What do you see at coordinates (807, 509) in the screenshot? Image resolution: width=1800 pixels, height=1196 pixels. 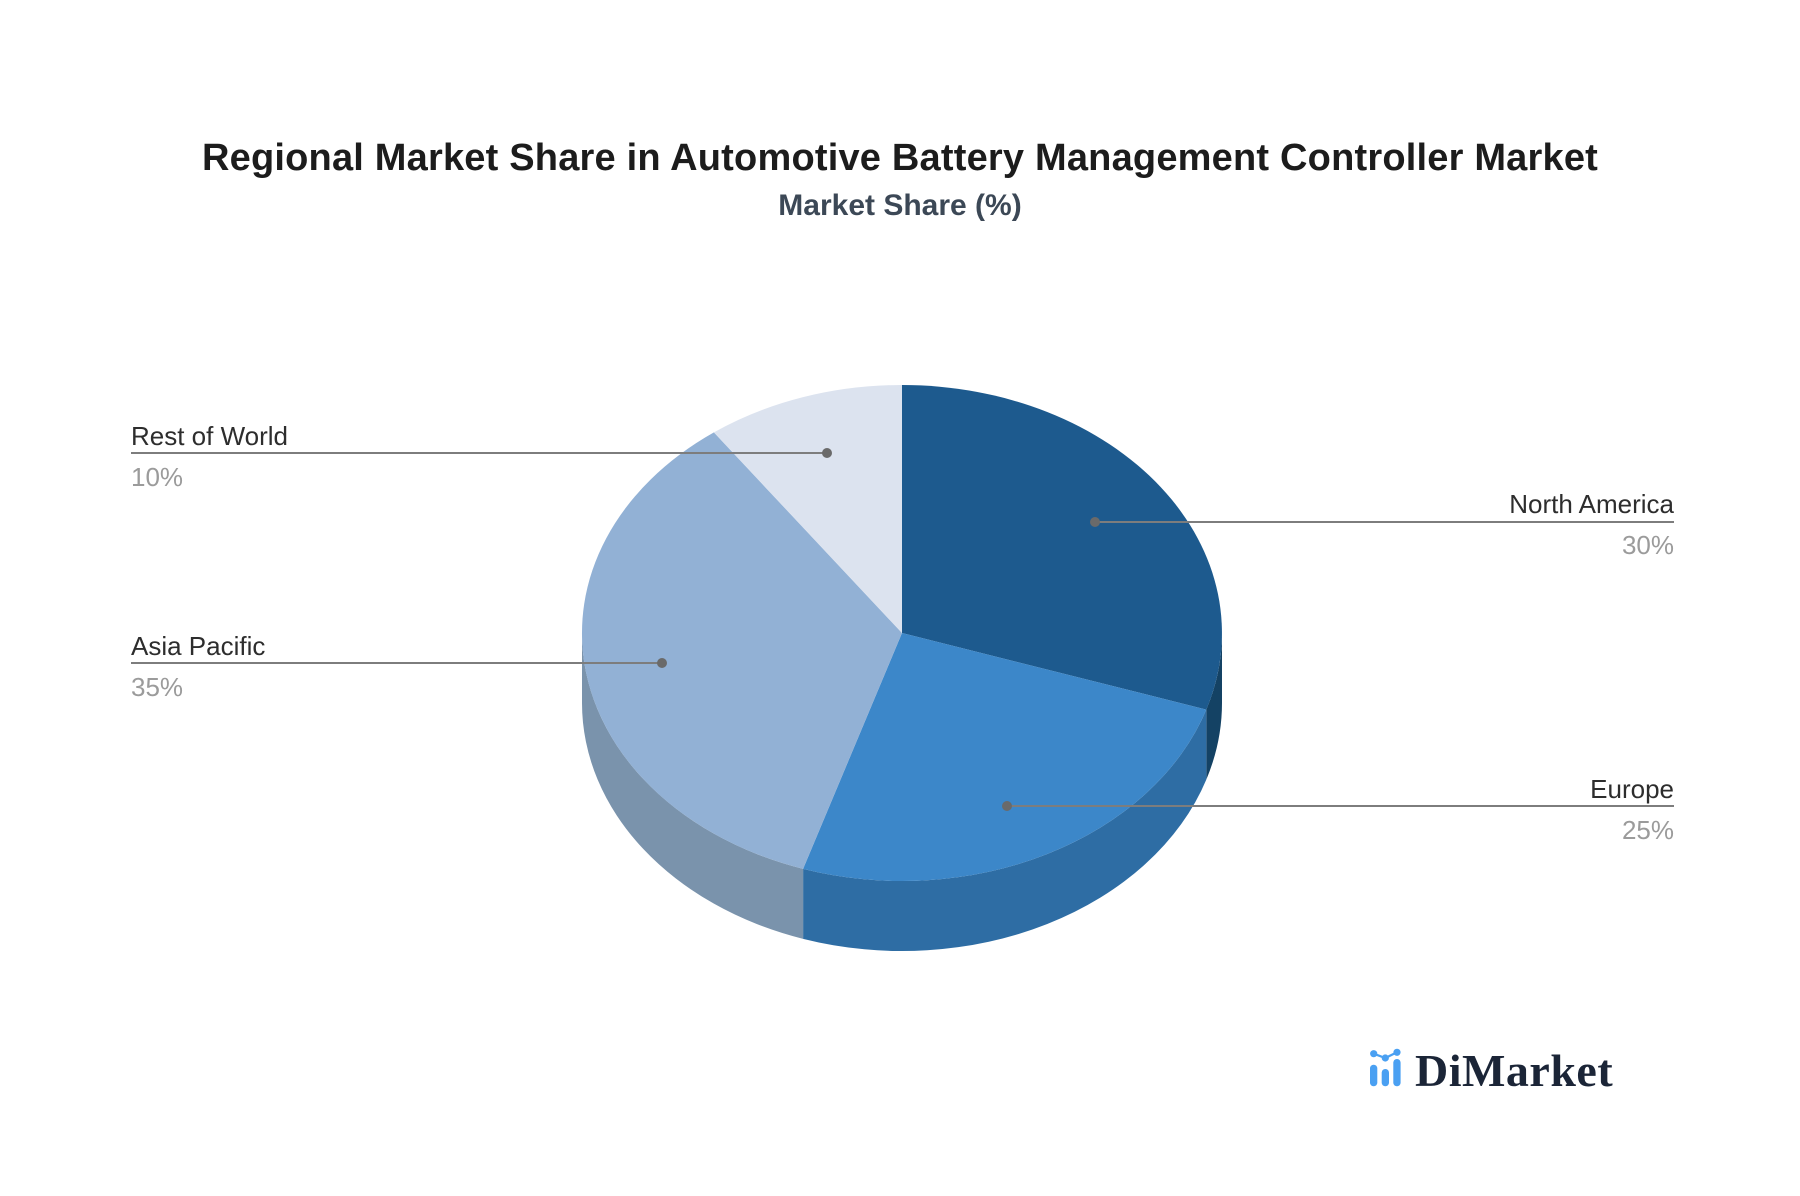 I see `pie-slice-rest-of-world` at bounding box center [807, 509].